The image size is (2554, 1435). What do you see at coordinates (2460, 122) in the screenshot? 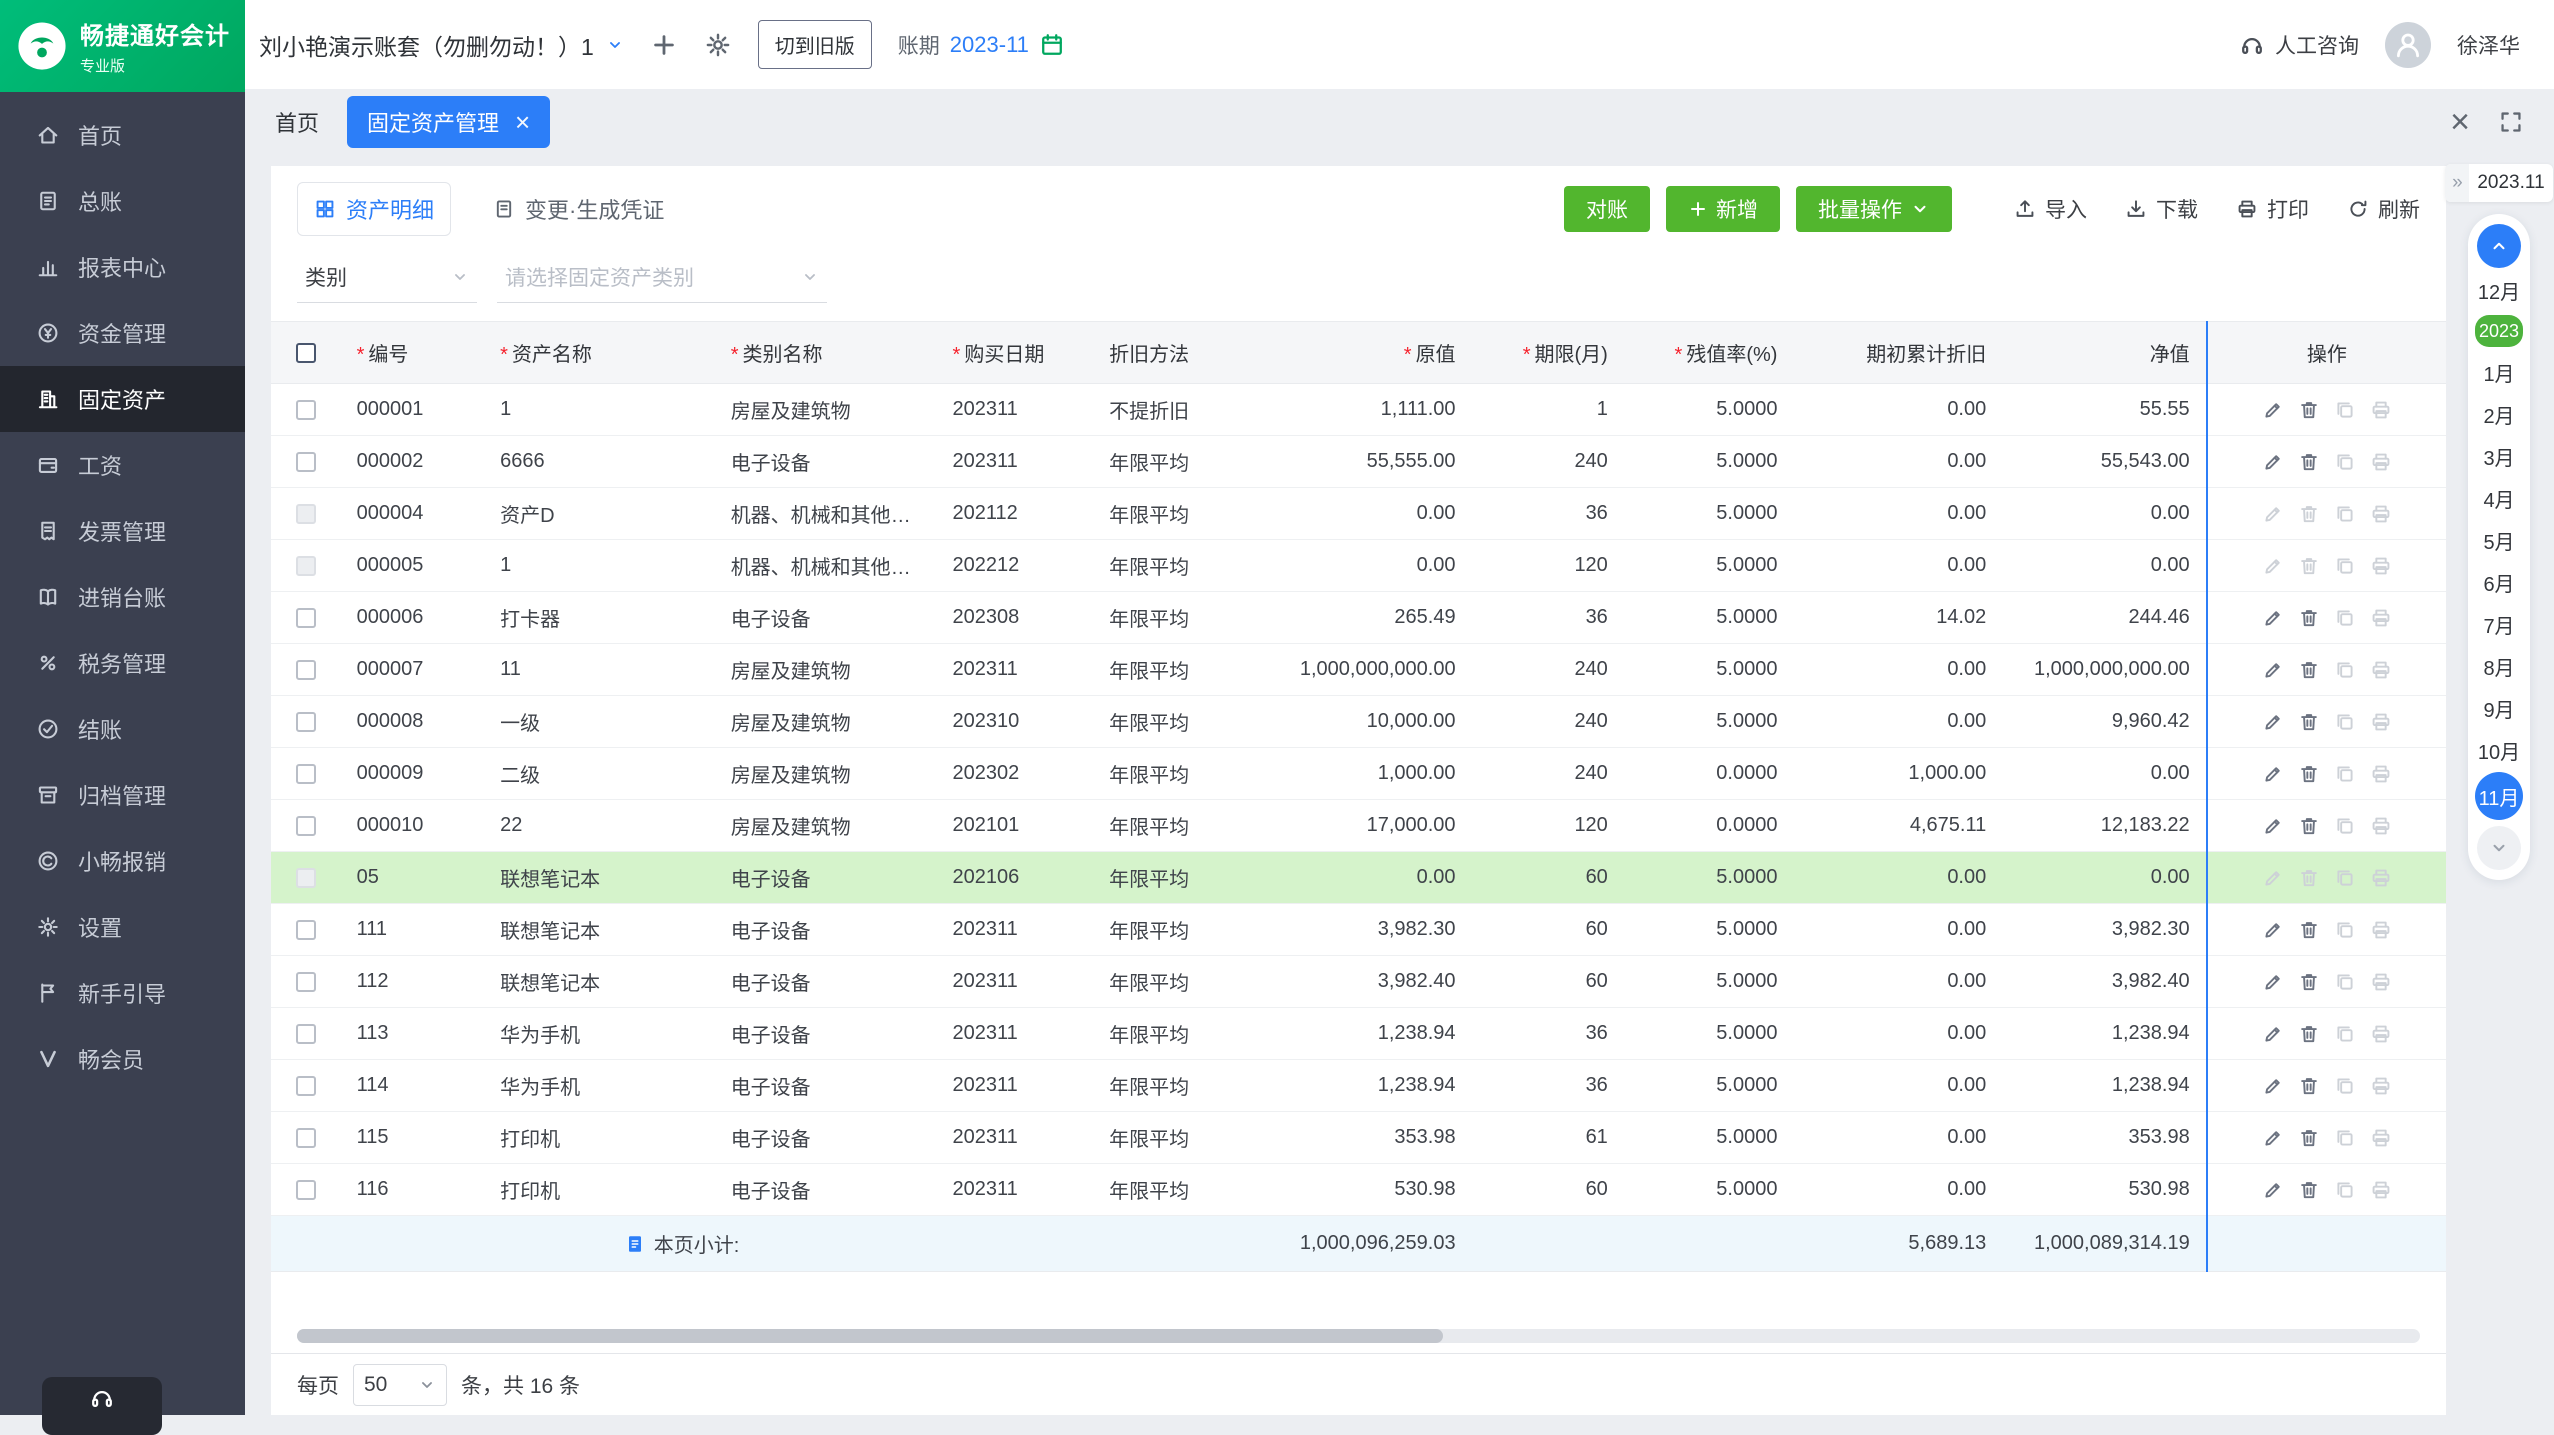
I see `close-icon: ×` at bounding box center [2460, 122].